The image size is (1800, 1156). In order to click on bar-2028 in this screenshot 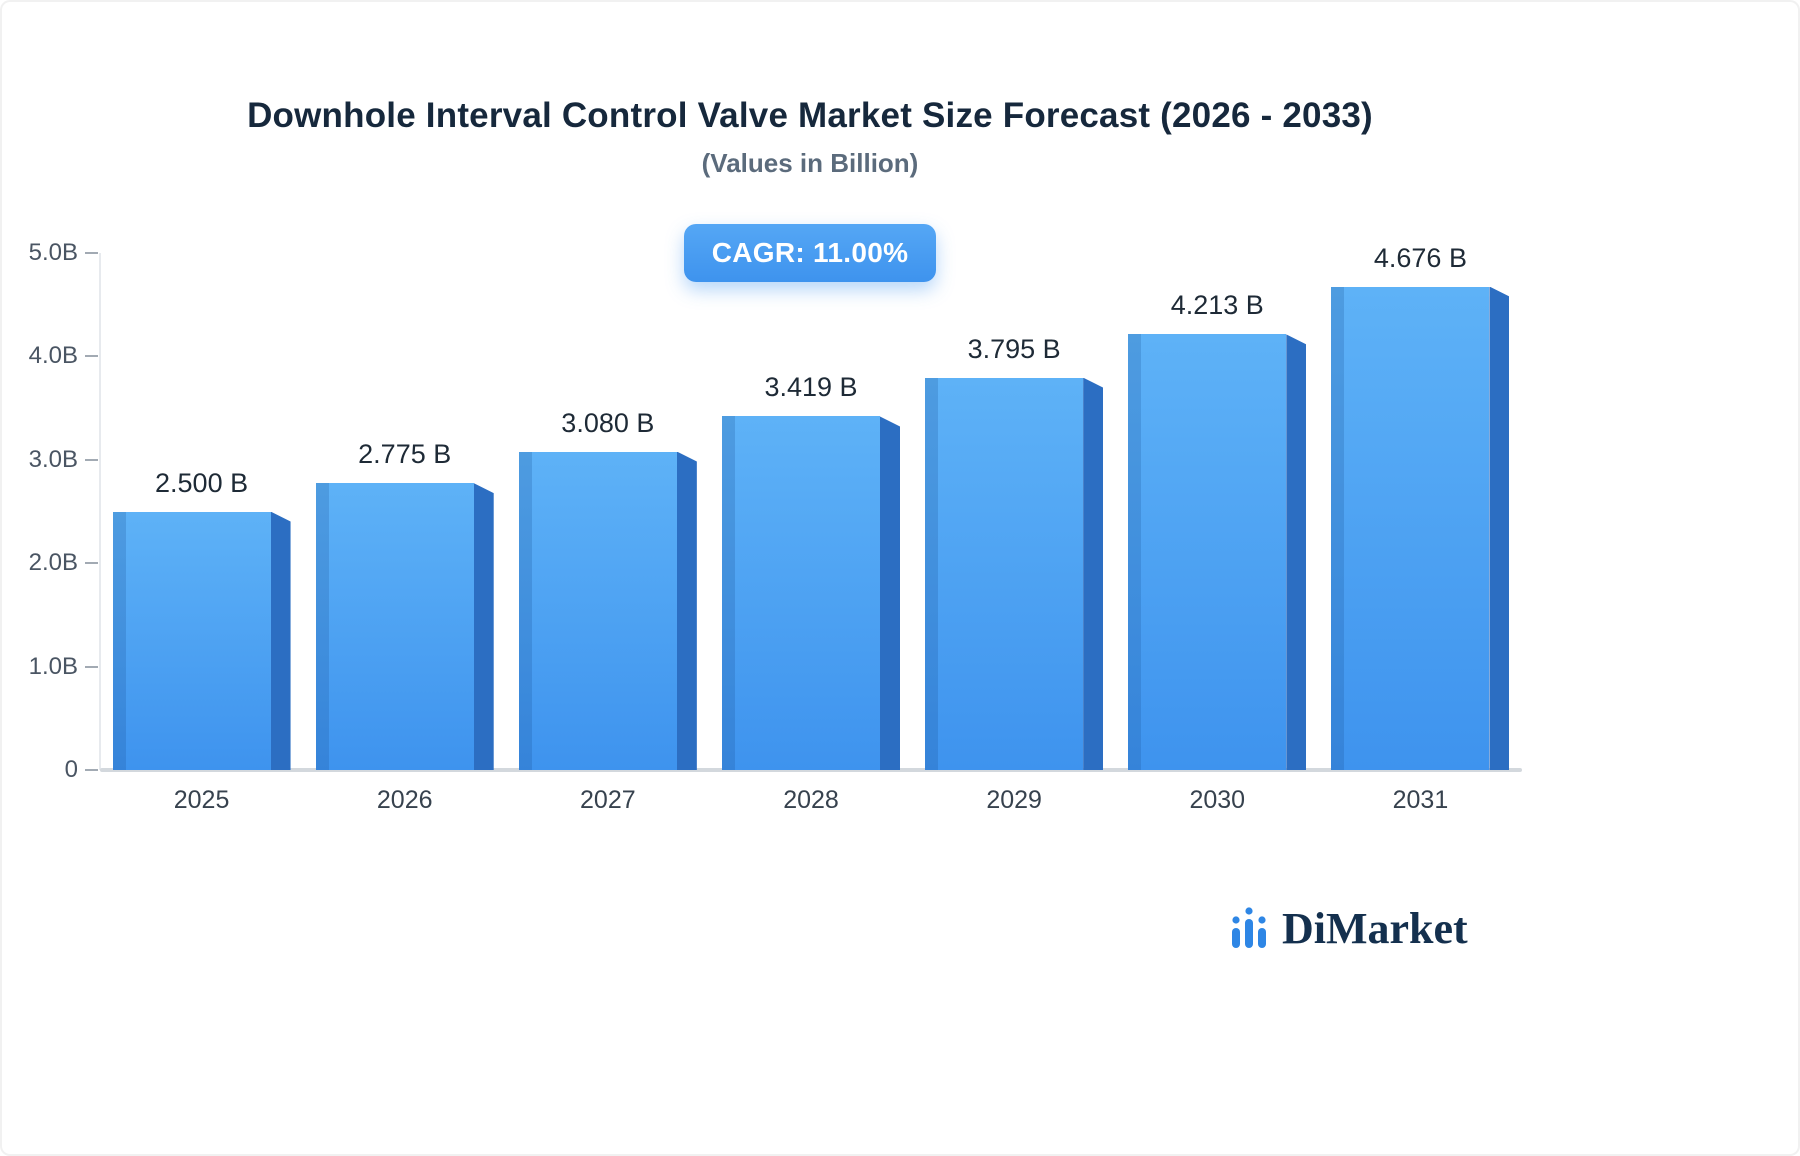, I will do `click(811, 593)`.